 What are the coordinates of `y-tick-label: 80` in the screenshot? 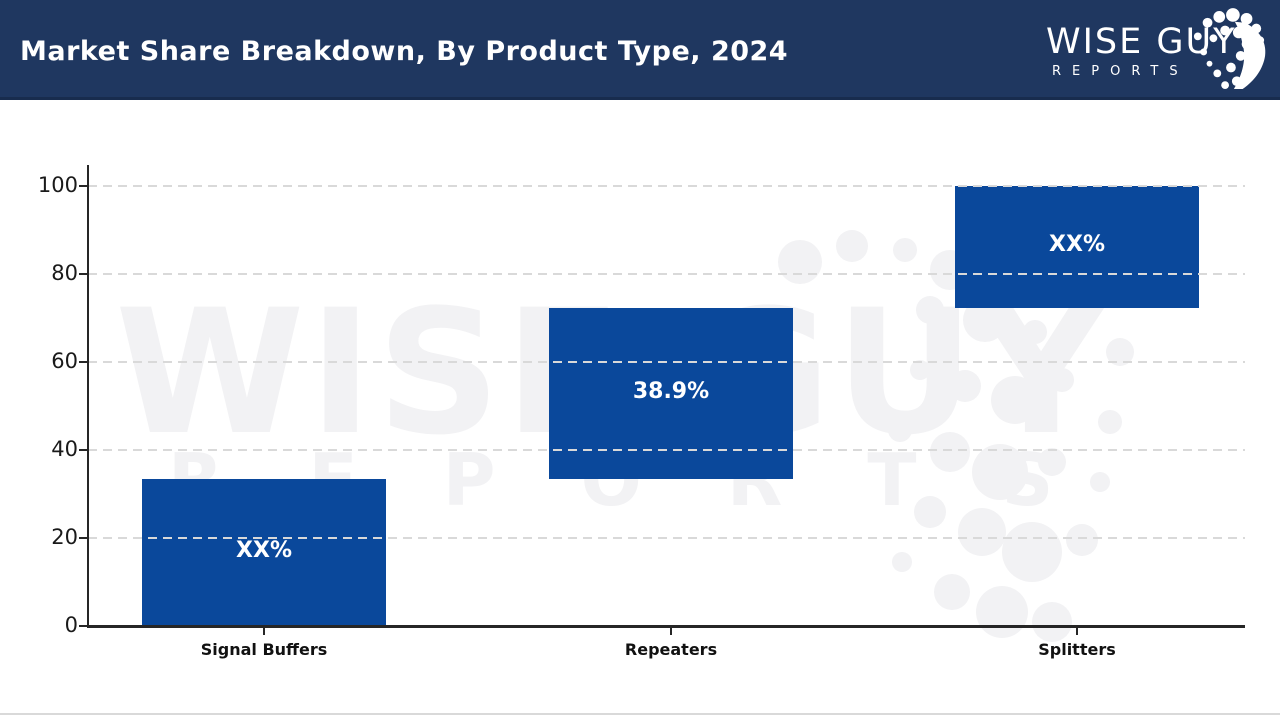 It's located at (64, 273).